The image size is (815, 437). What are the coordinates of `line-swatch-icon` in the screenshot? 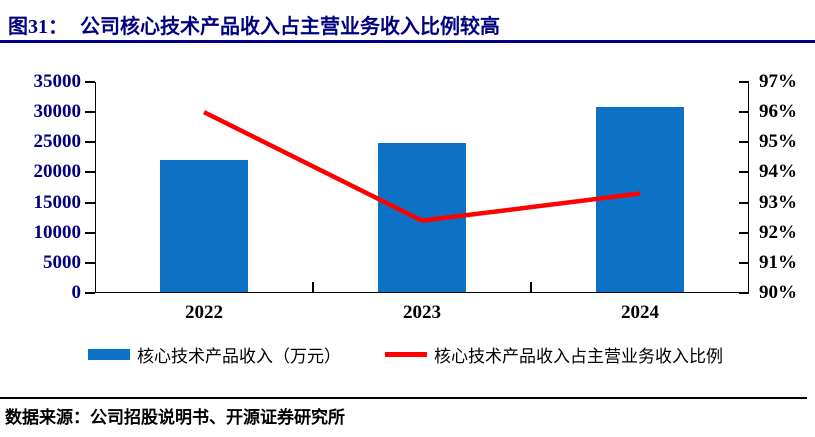 It's located at (406, 354).